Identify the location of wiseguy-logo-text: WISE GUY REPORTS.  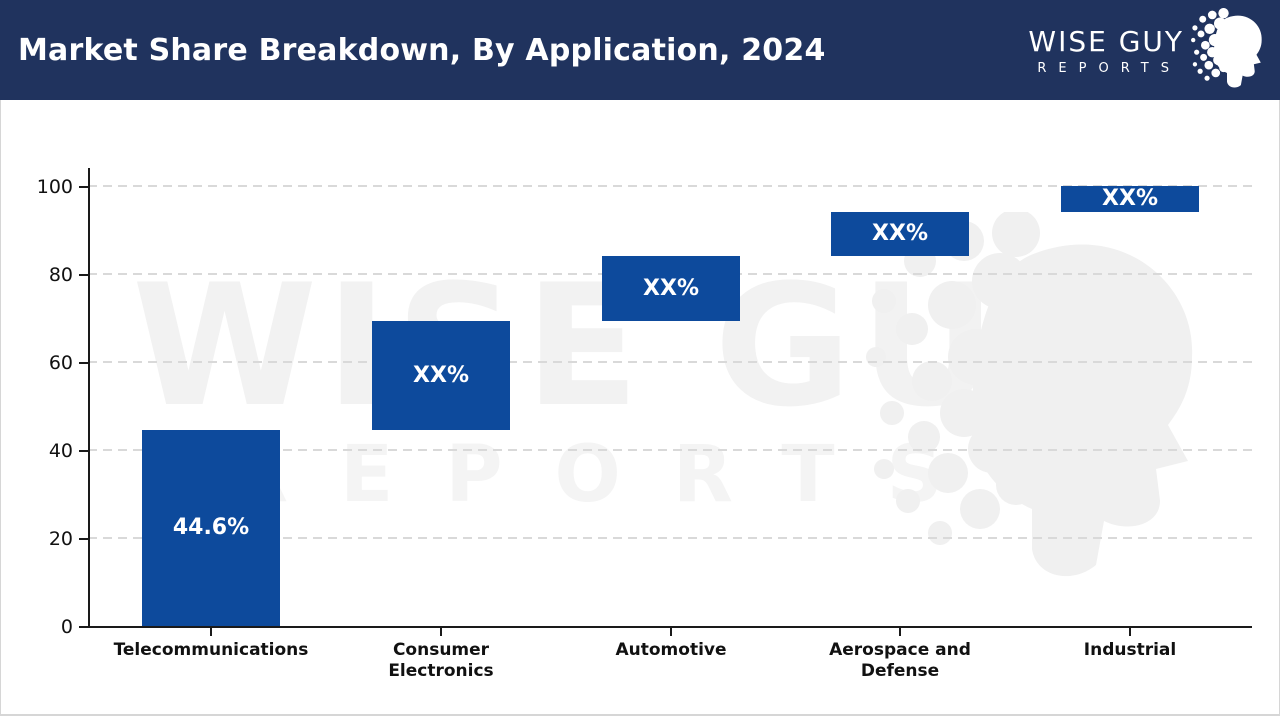
(1106, 50).